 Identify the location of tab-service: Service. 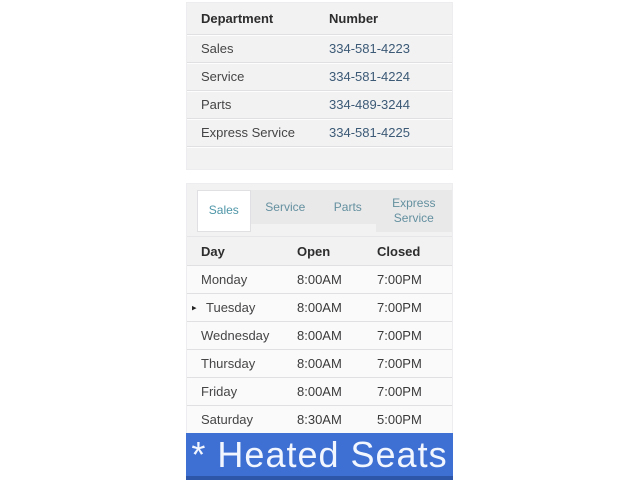
(285, 207).